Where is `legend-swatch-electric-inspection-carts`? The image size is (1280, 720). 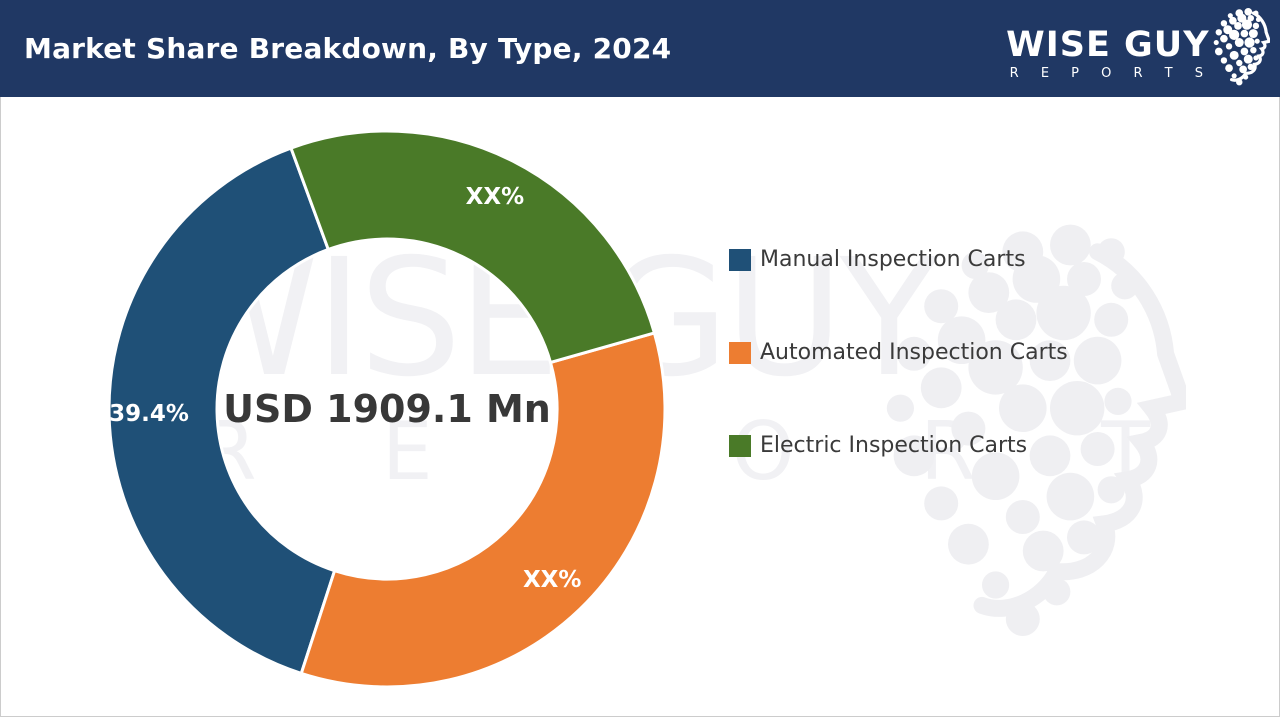
legend-swatch-electric-inspection-carts is located at coordinates (740, 445).